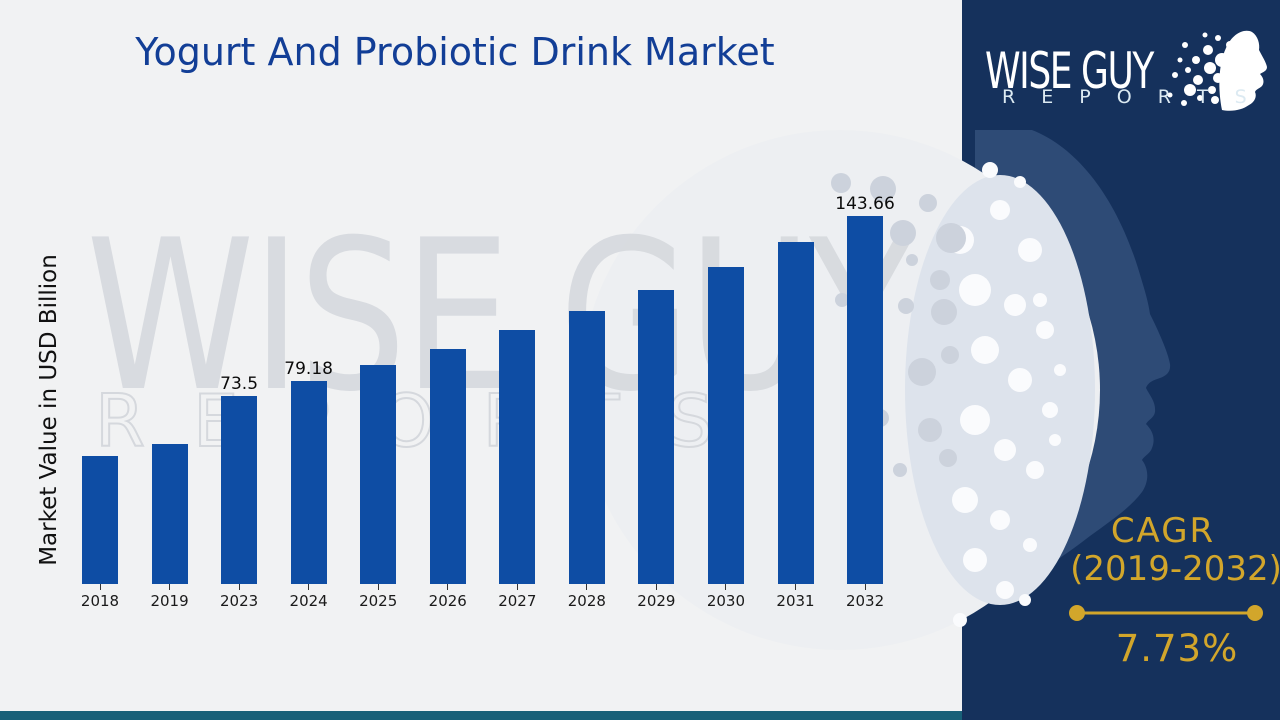  Describe the element at coordinates (656, 437) in the screenshot. I see `bar-2029` at that location.